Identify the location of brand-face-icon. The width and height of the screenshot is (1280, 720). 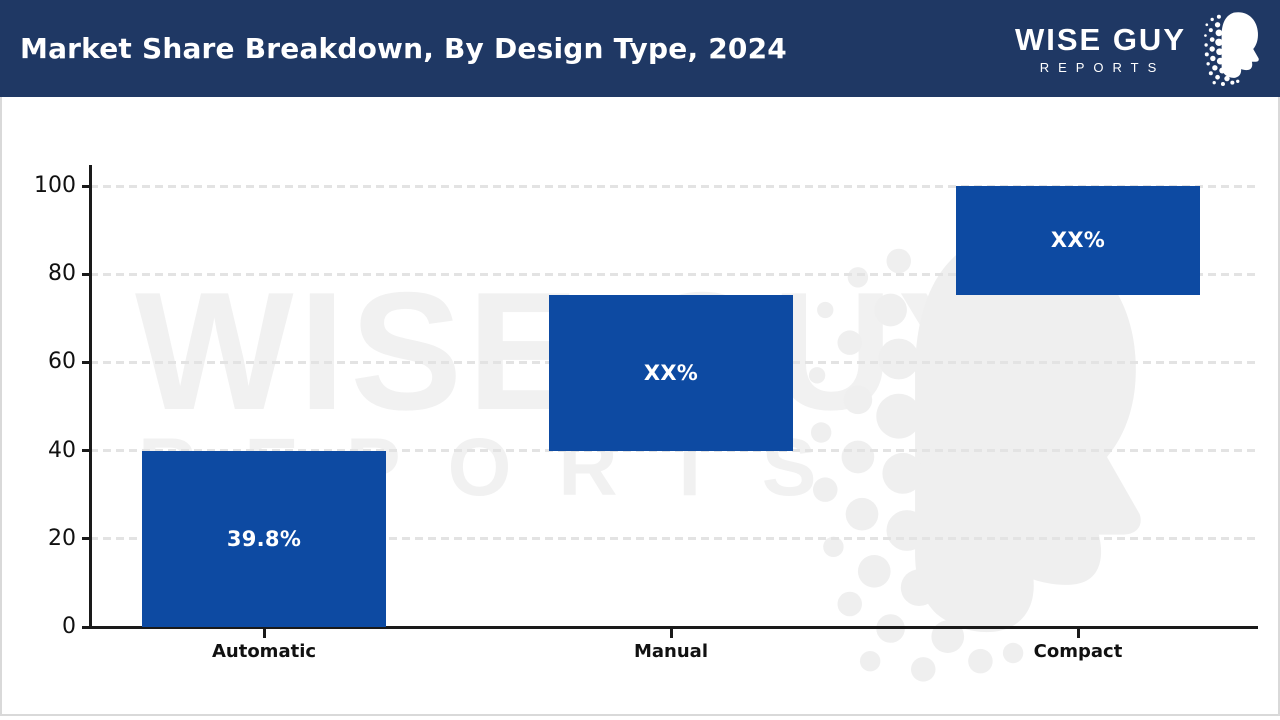
(1231, 48).